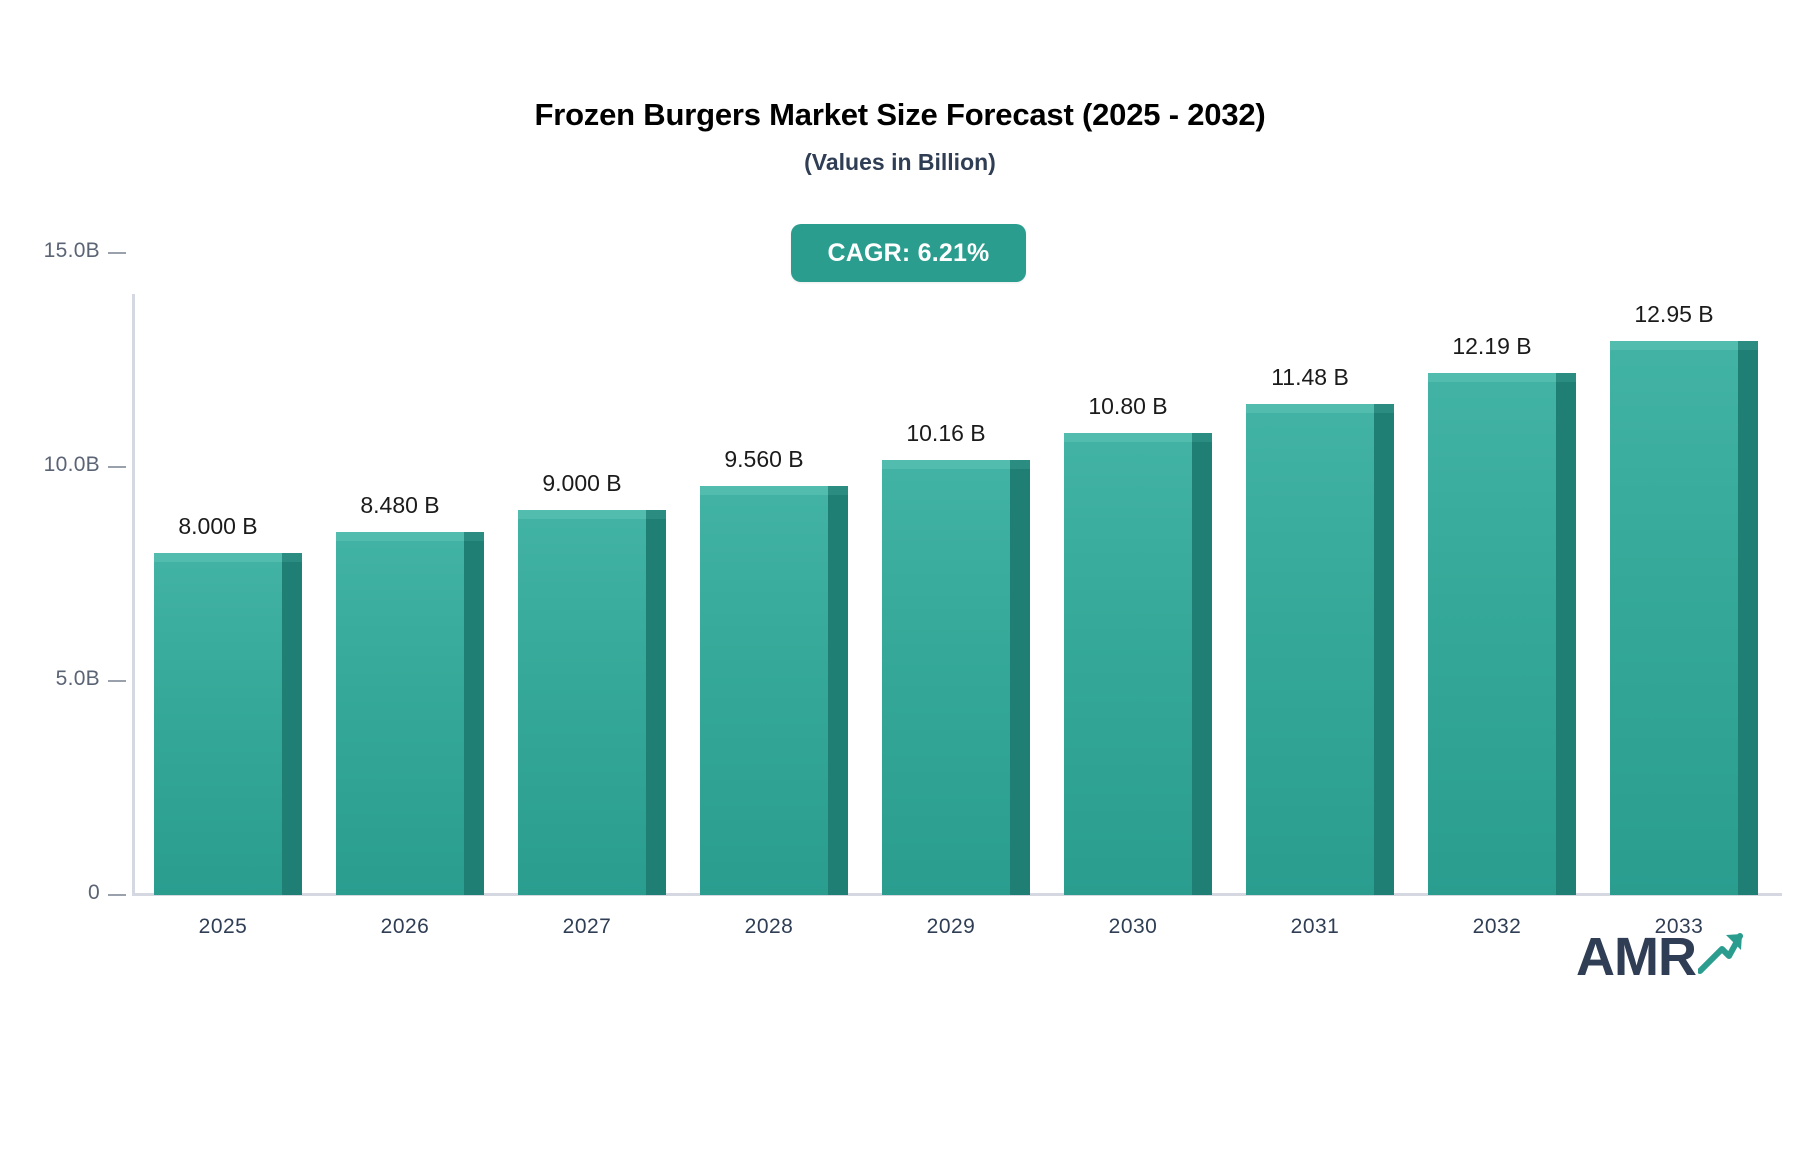 This screenshot has width=1800, height=1156. What do you see at coordinates (218, 526) in the screenshot?
I see `bar-value-label-2025: 8.000 B` at bounding box center [218, 526].